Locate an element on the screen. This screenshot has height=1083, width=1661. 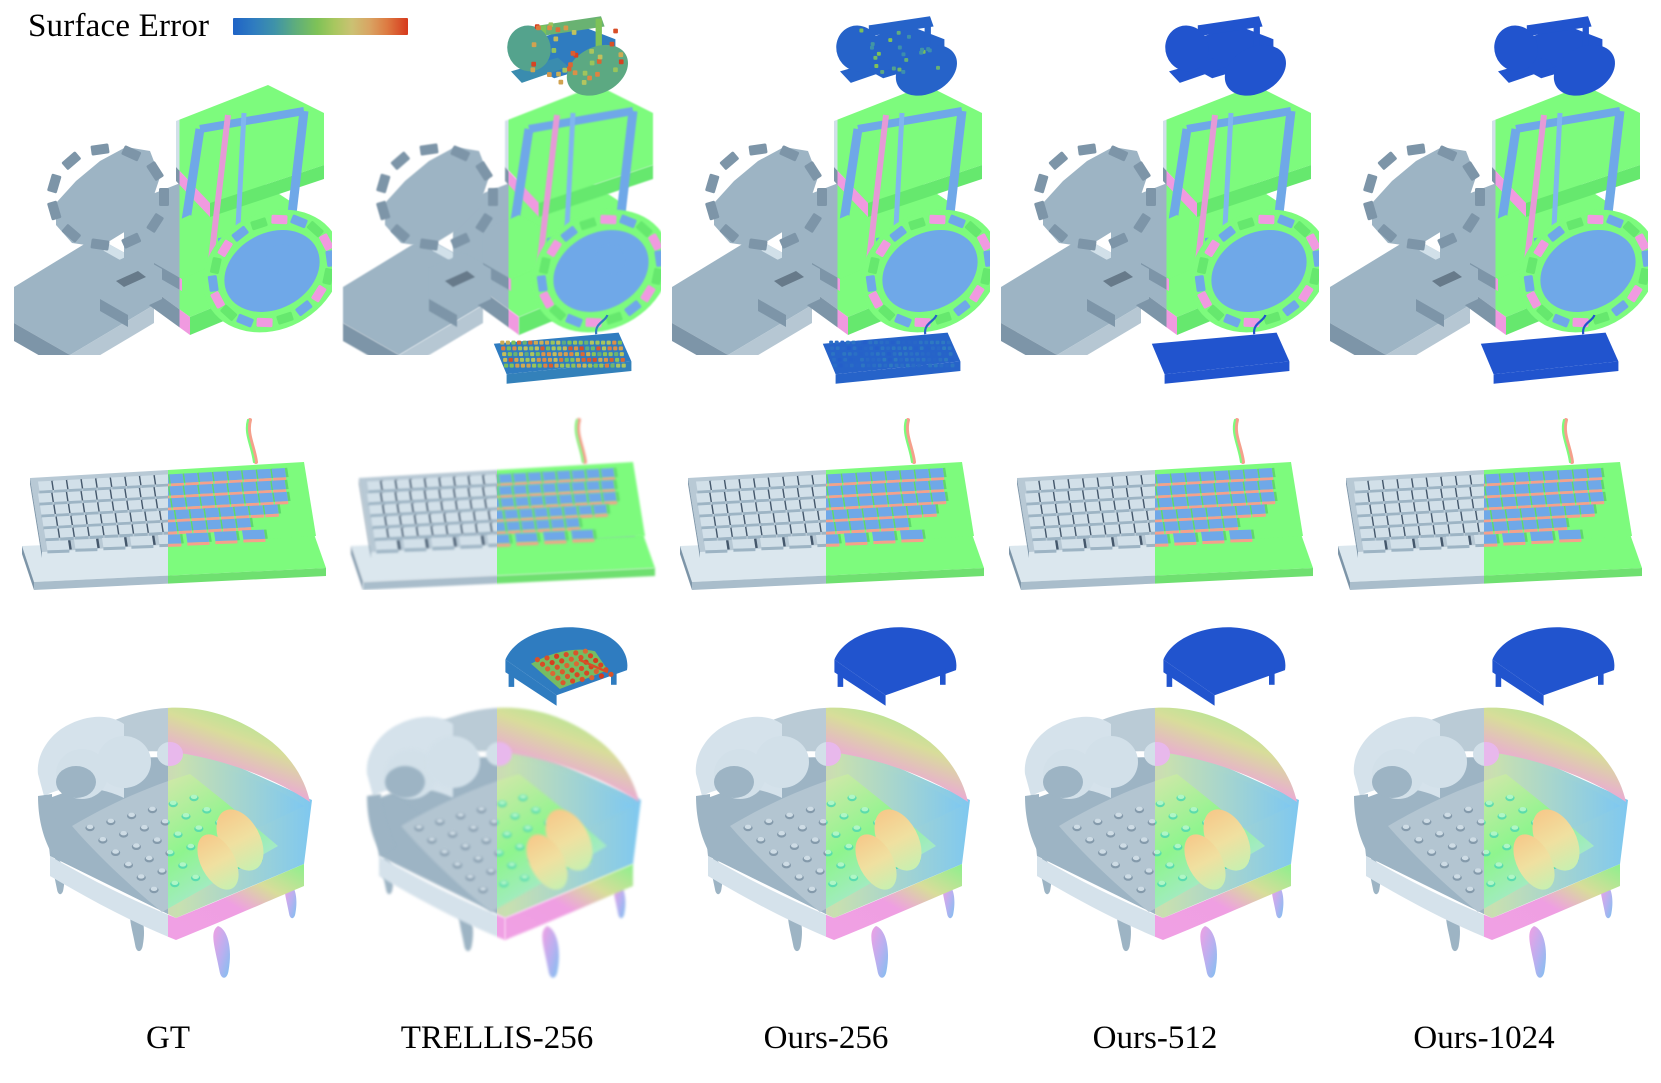
render-cell-ours-1024-sofa is located at coordinates (1484, 811).